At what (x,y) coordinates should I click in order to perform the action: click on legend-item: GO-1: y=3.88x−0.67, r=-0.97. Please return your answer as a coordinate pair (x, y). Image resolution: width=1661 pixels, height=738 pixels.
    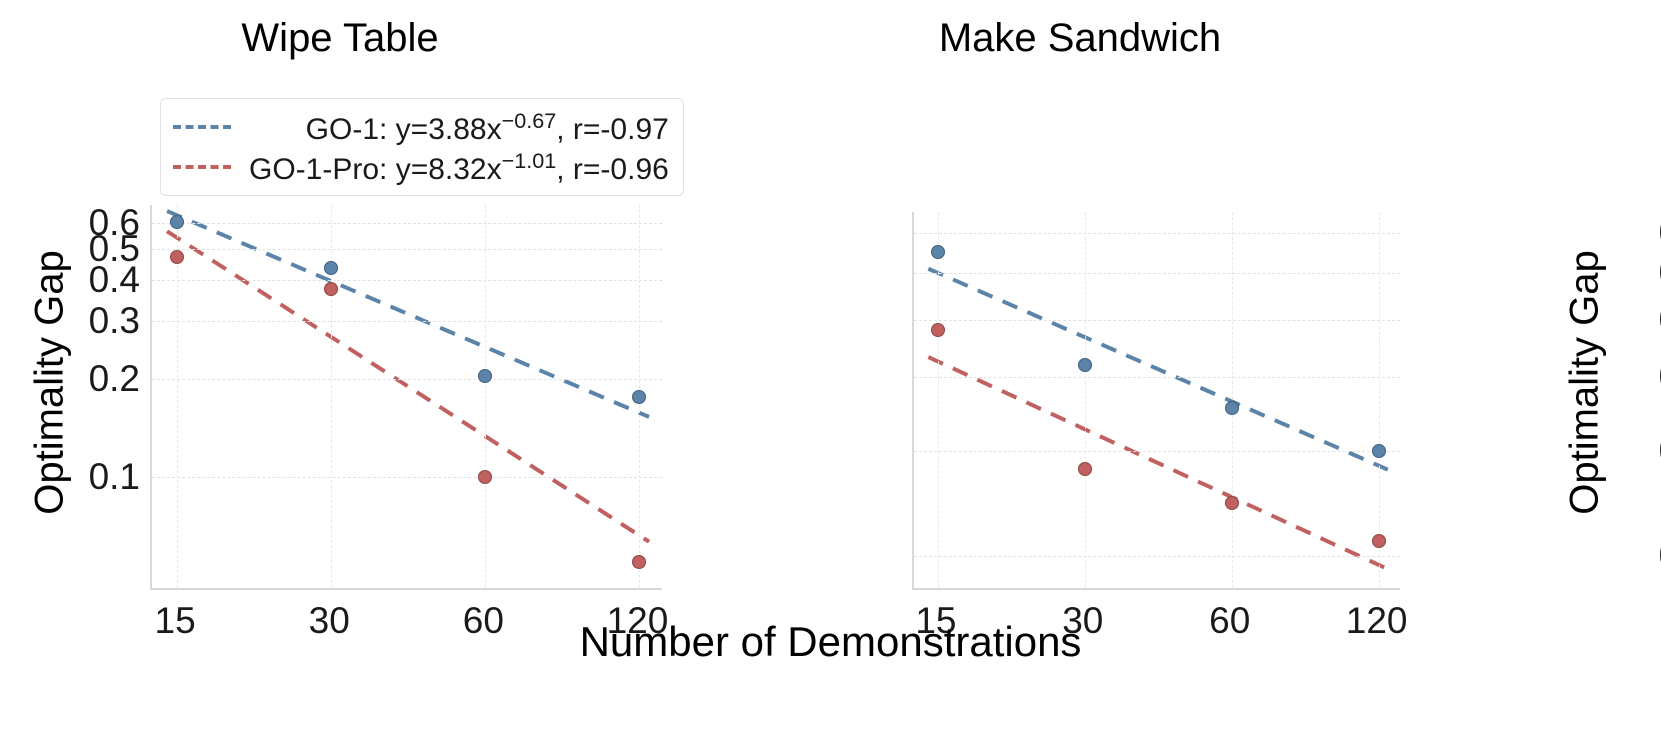
    Looking at the image, I should click on (421, 127).